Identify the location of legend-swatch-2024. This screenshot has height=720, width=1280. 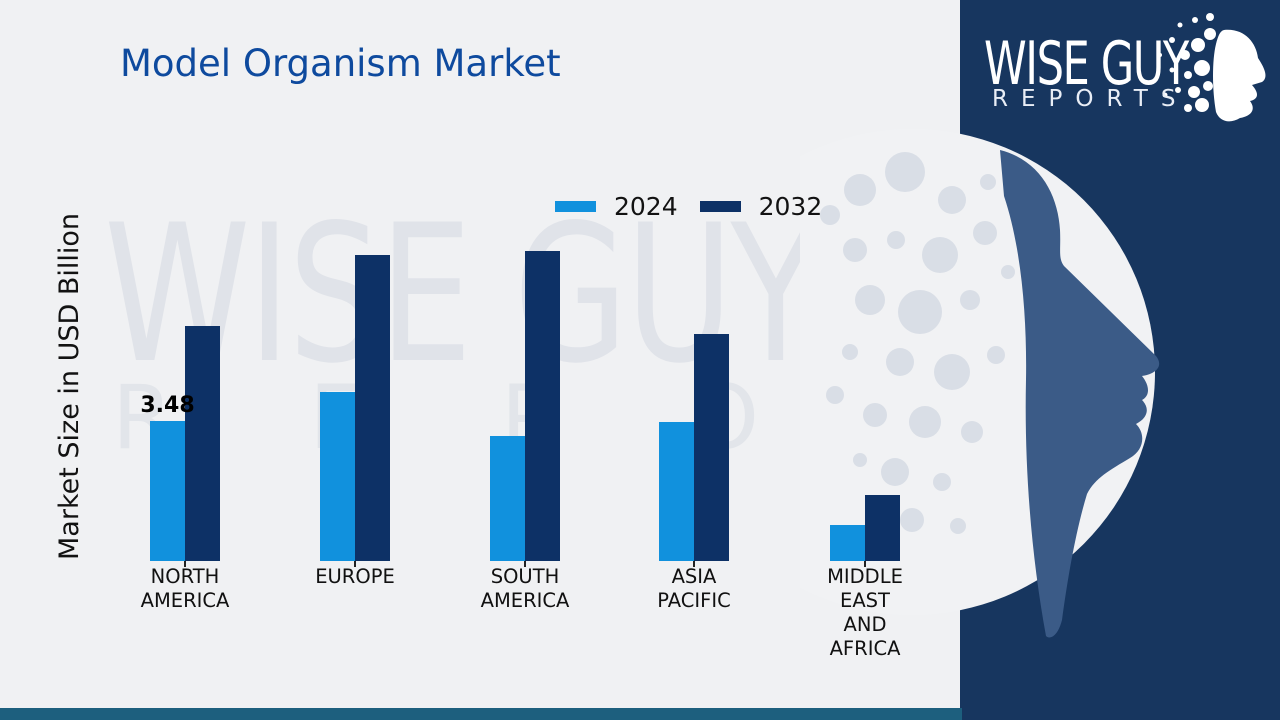
(575, 206).